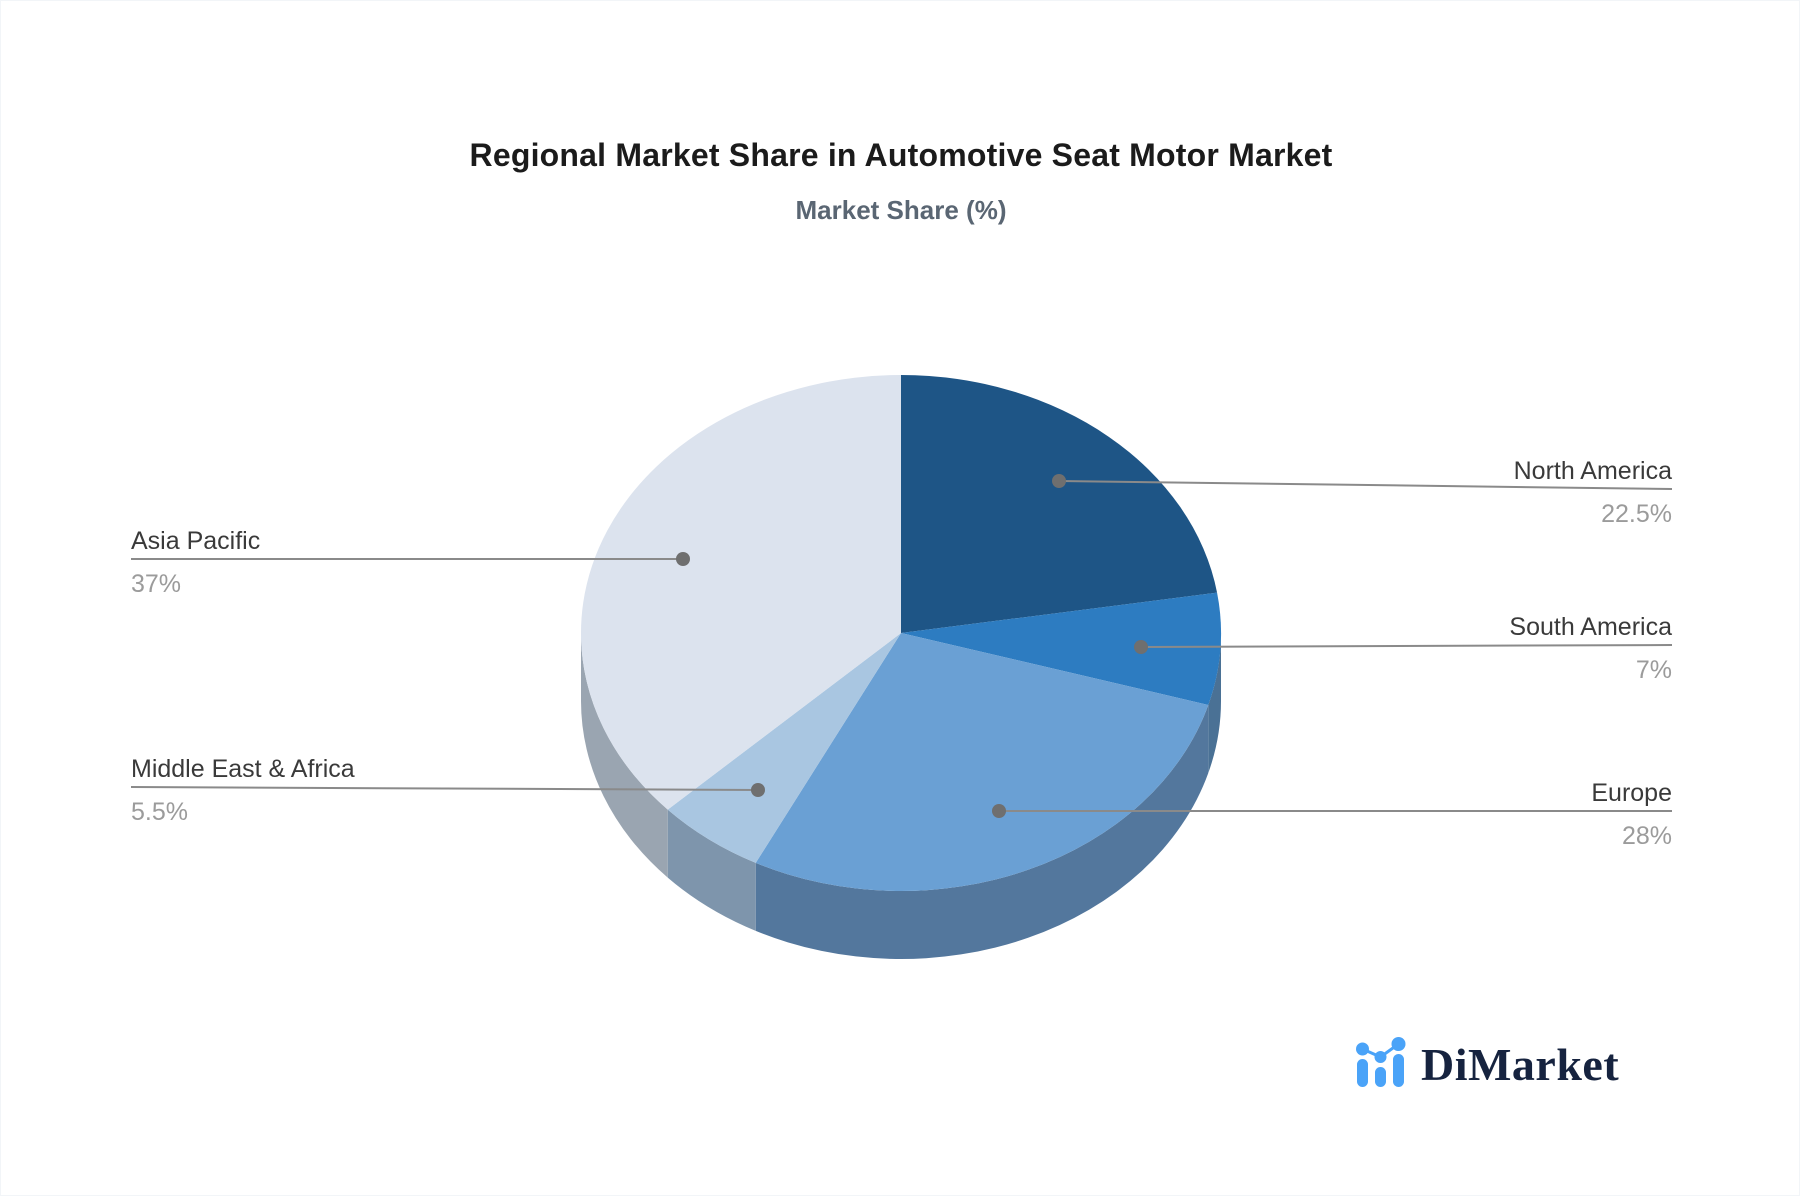 This screenshot has width=1800, height=1196. What do you see at coordinates (1631, 793) in the screenshot?
I see `slice-label-europe: Europe` at bounding box center [1631, 793].